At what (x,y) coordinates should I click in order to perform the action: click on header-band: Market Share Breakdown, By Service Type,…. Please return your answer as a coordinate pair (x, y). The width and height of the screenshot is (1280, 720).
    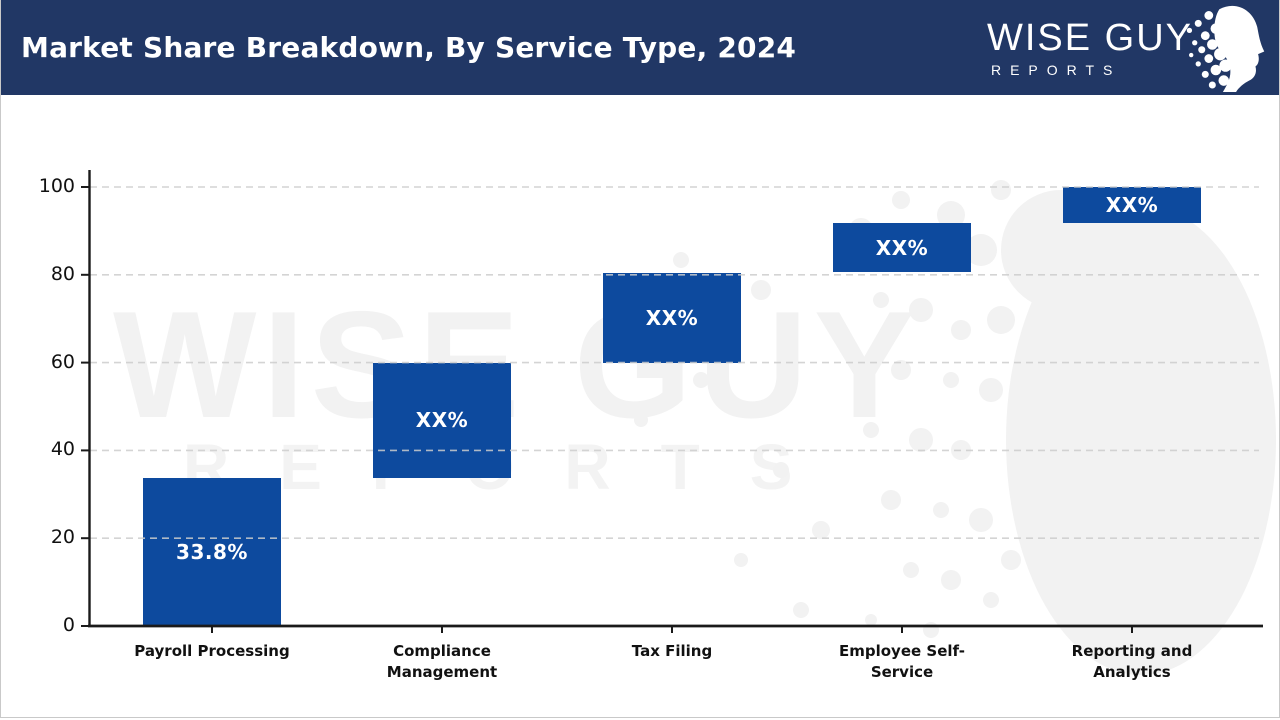
    Looking at the image, I should click on (640, 47).